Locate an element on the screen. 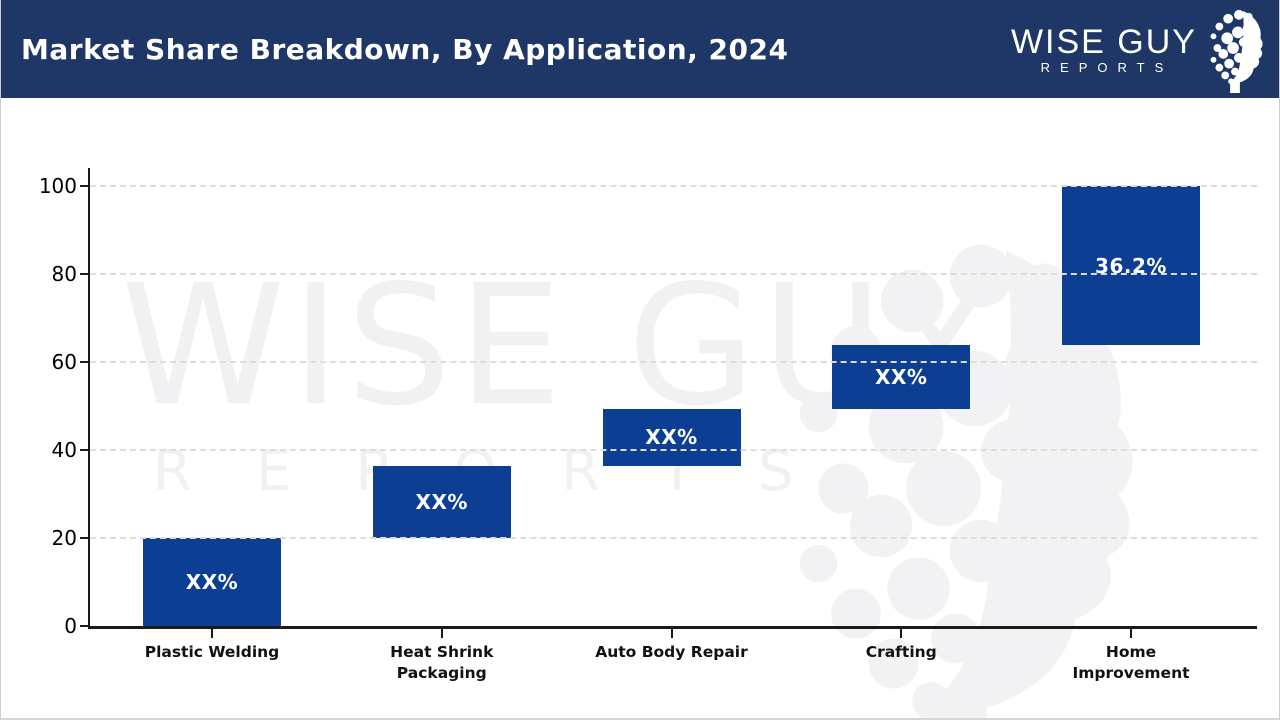  x-axis-category-label: Heat Shrink Packaging is located at coordinates (442, 662).